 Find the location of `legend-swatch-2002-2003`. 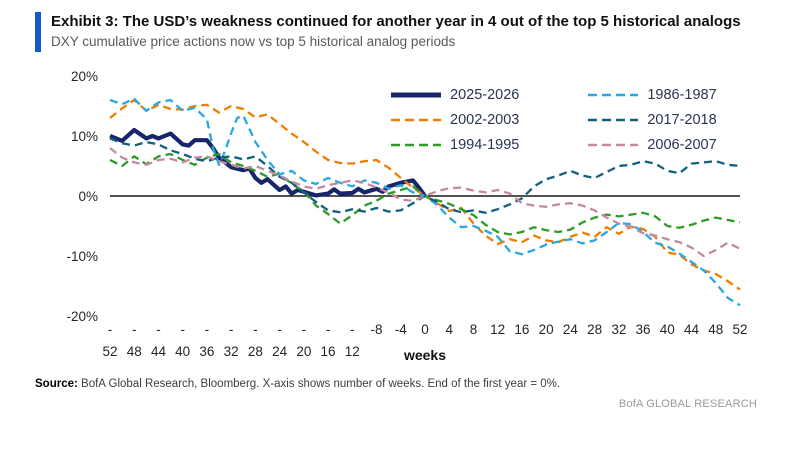

legend-swatch-2002-2003 is located at coordinates (416, 119).